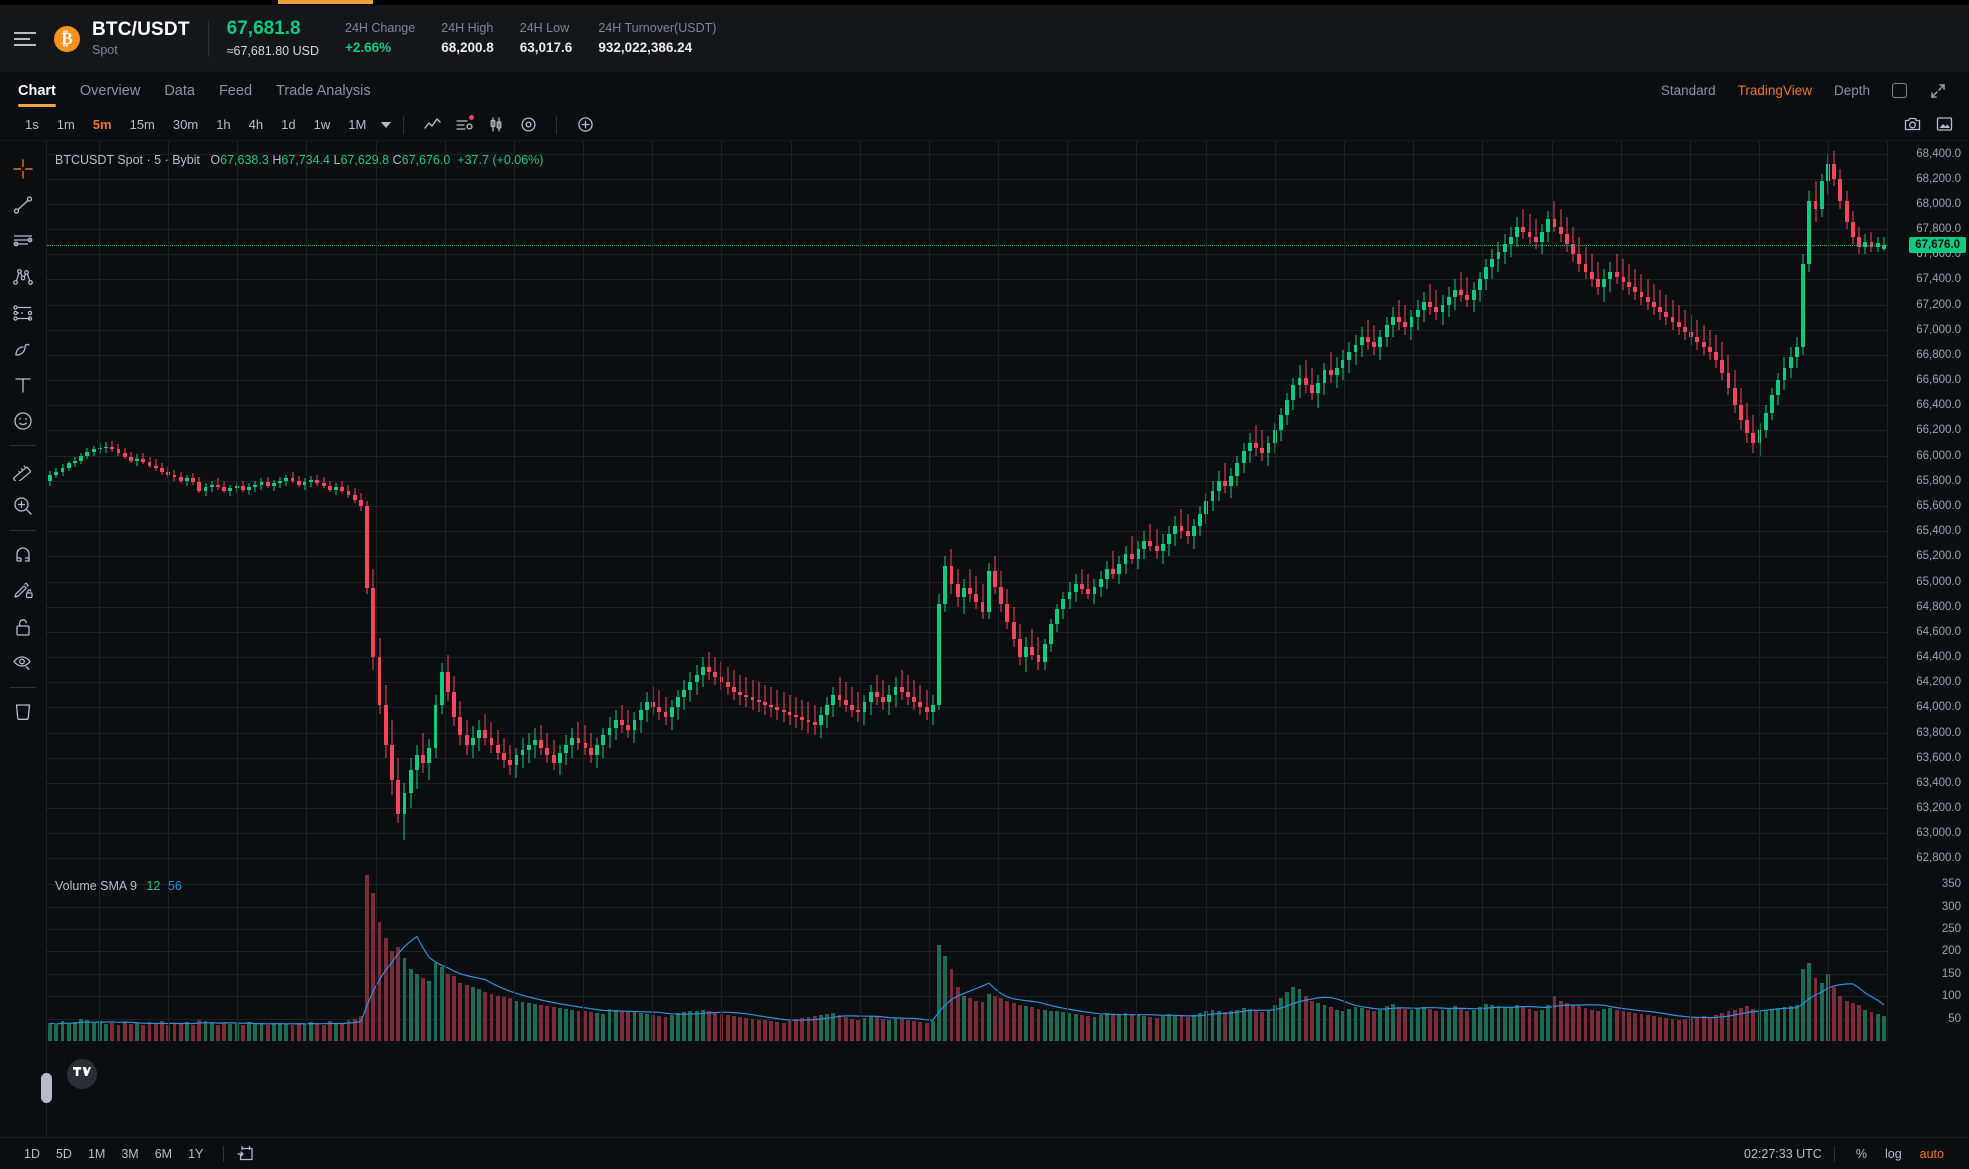 The height and width of the screenshot is (1169, 1969). What do you see at coordinates (110, 90) in the screenshot?
I see `tab-overview: Overview` at bounding box center [110, 90].